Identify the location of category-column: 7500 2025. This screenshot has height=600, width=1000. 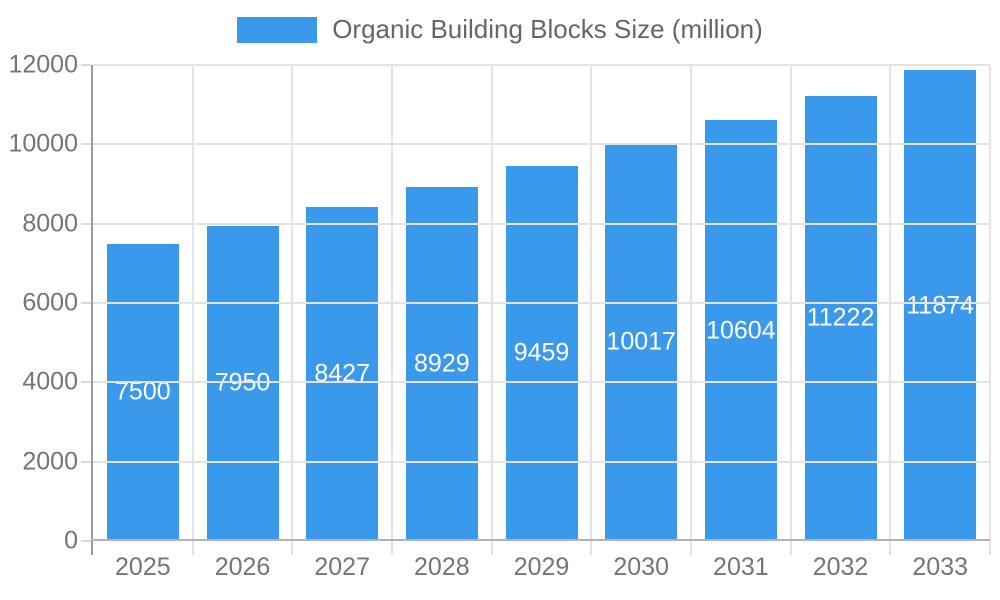
(143, 322).